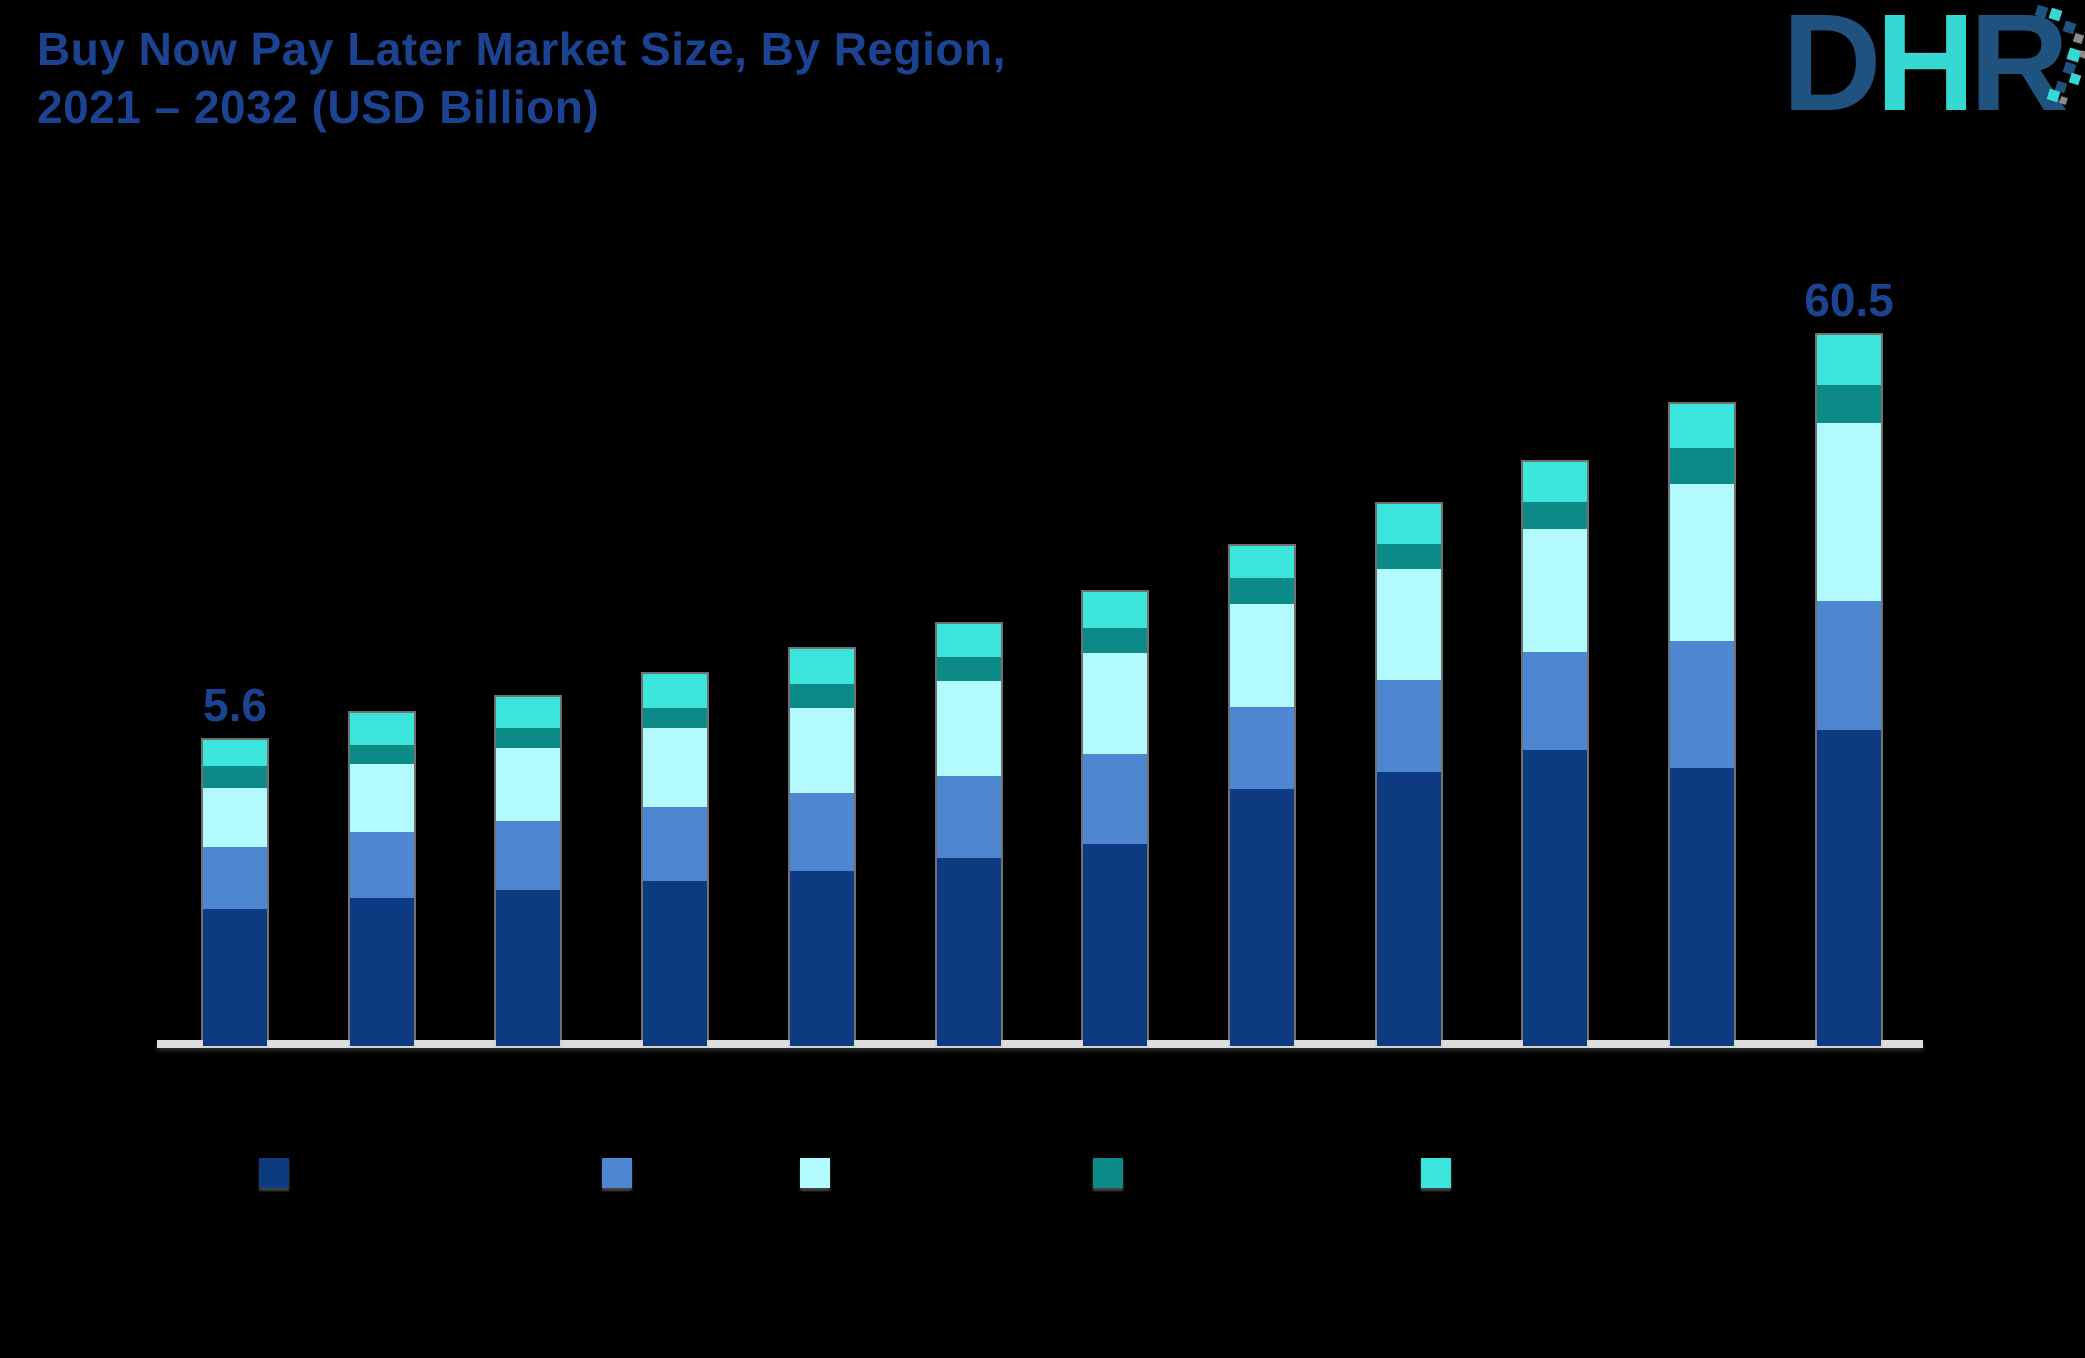  I want to click on bar-2026, so click(969, 835).